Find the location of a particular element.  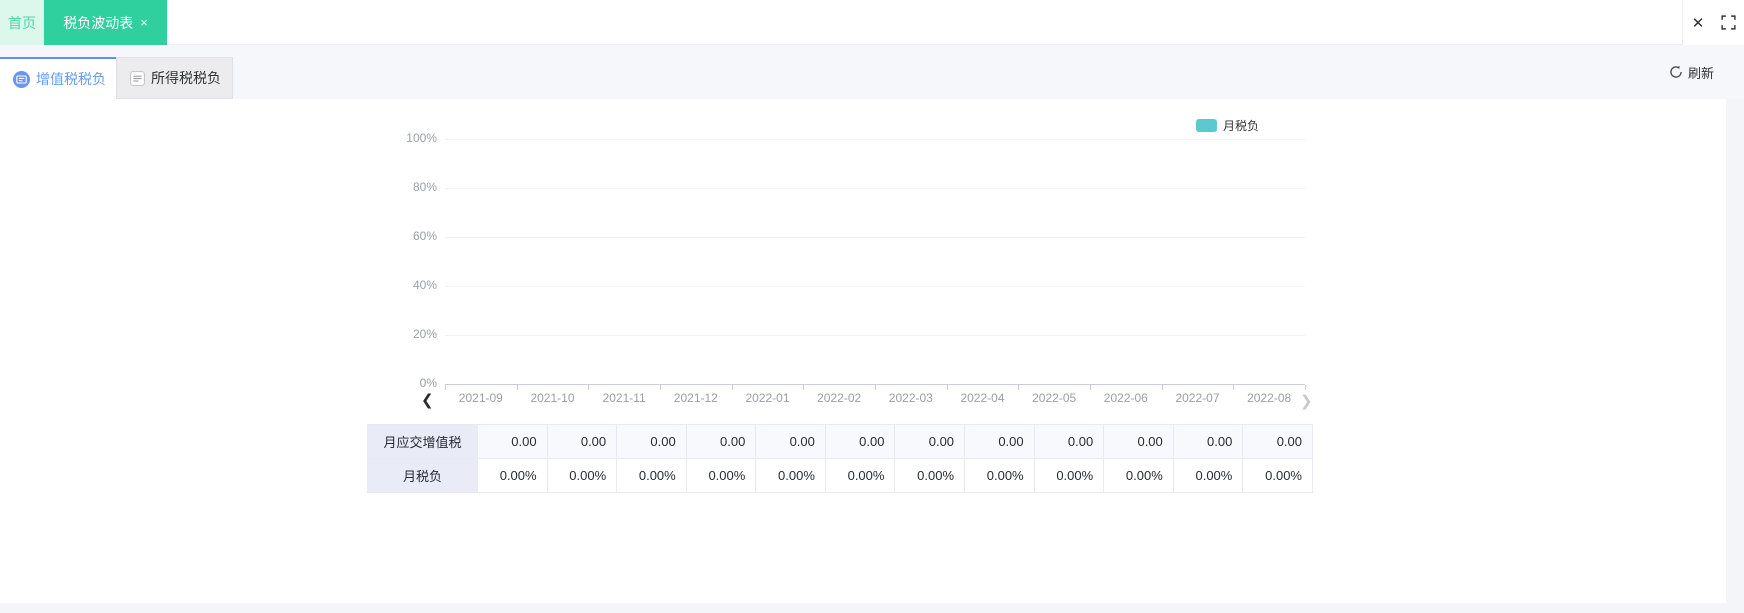

report-tab-strip: 增值税税负 所得税税负 刷新 is located at coordinates (872, 72).